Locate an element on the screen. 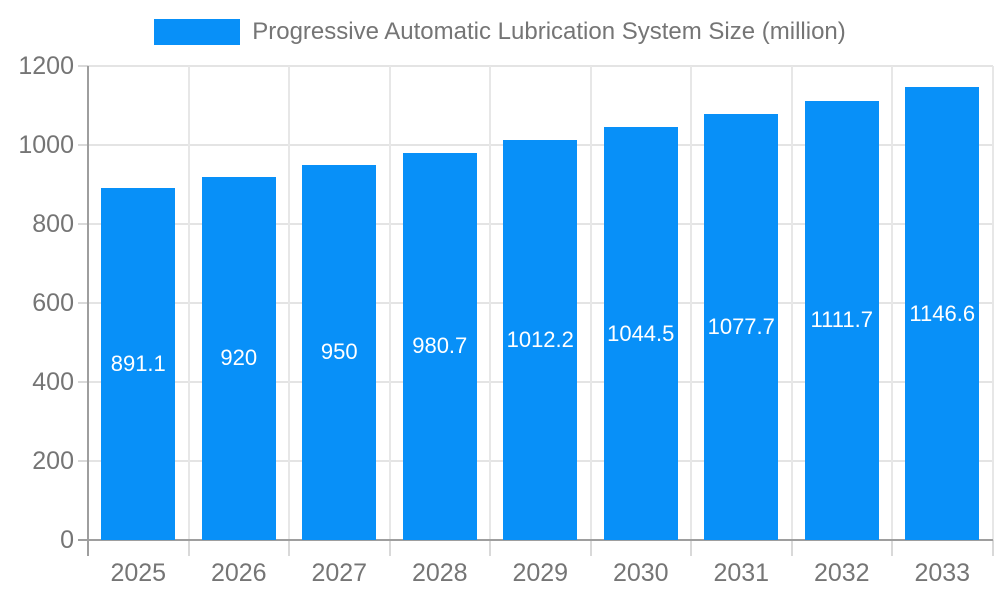  bar-value-label: 1146.6 is located at coordinates (942, 313).